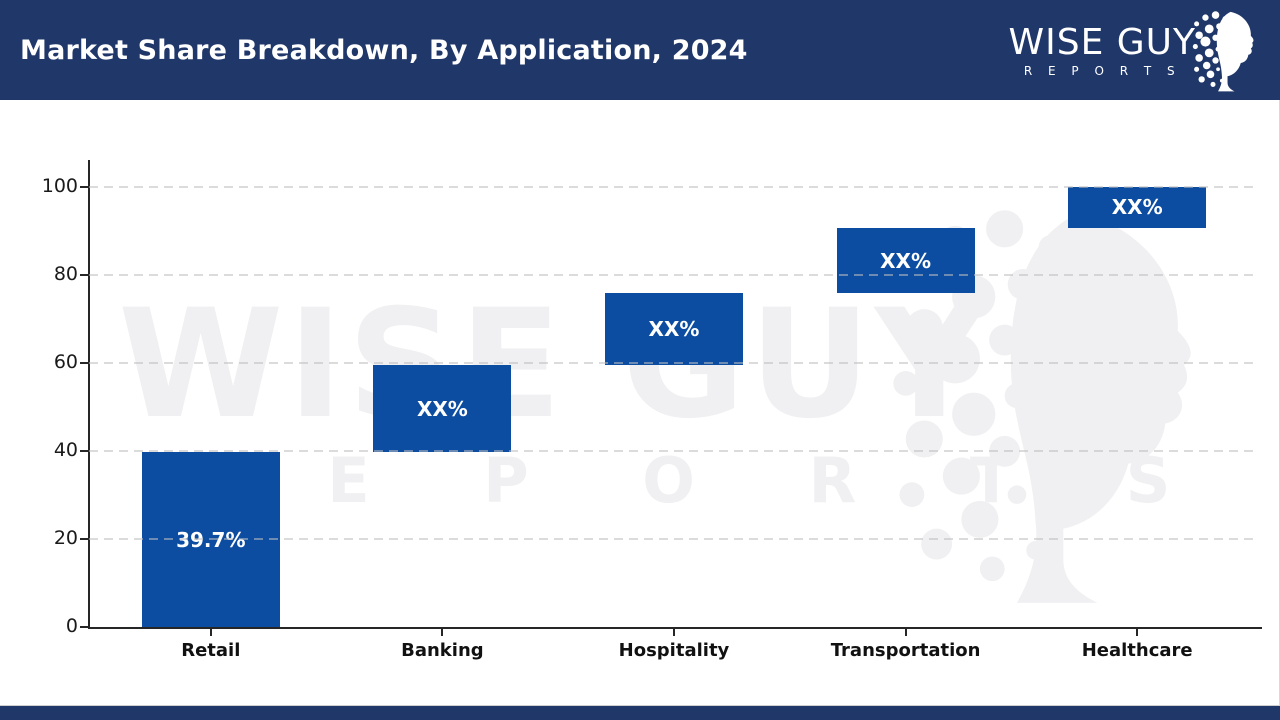 Image resolution: width=1280 pixels, height=720 pixels. I want to click on brand-subtitle: R E P O R T S, so click(1102, 71).